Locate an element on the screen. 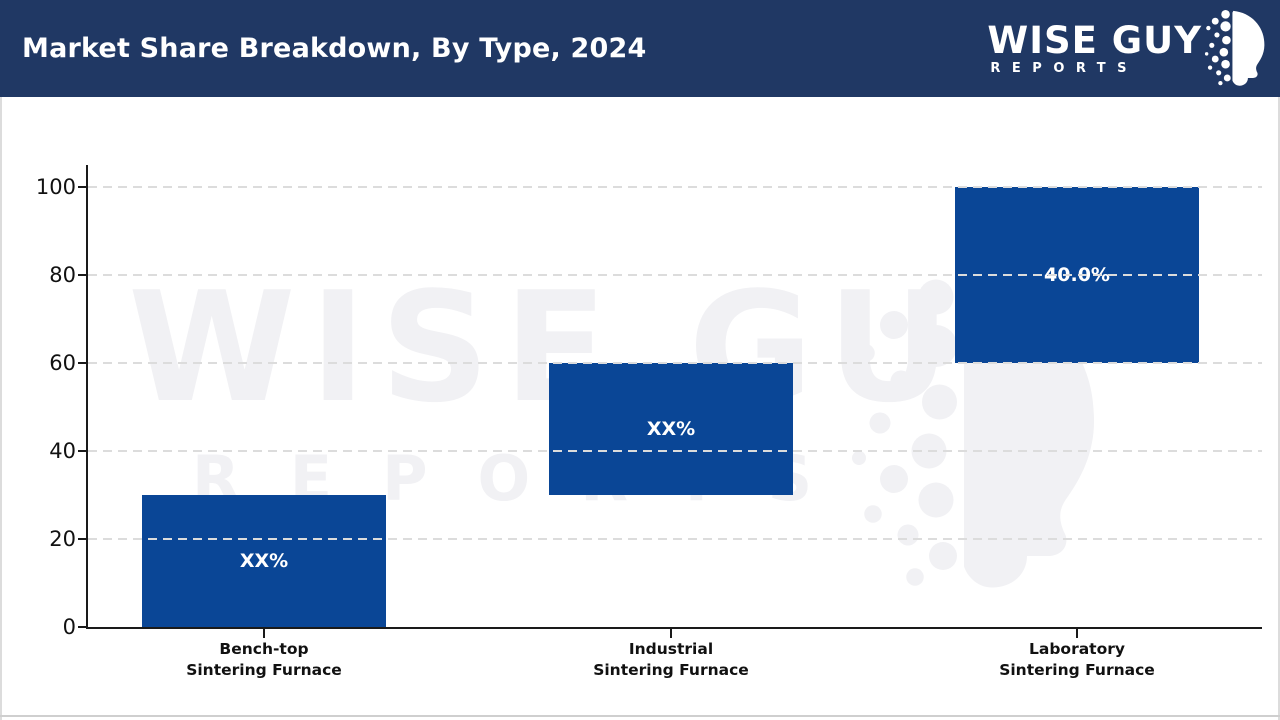 Image resolution: width=1280 pixels, height=720 pixels. category-label: Industrial Sintering Furnace is located at coordinates (671, 659).